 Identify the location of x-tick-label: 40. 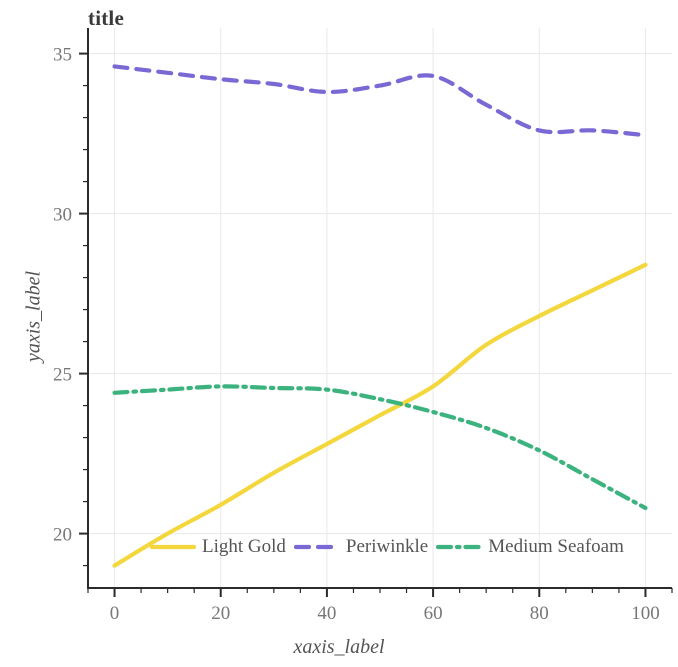
(326, 613).